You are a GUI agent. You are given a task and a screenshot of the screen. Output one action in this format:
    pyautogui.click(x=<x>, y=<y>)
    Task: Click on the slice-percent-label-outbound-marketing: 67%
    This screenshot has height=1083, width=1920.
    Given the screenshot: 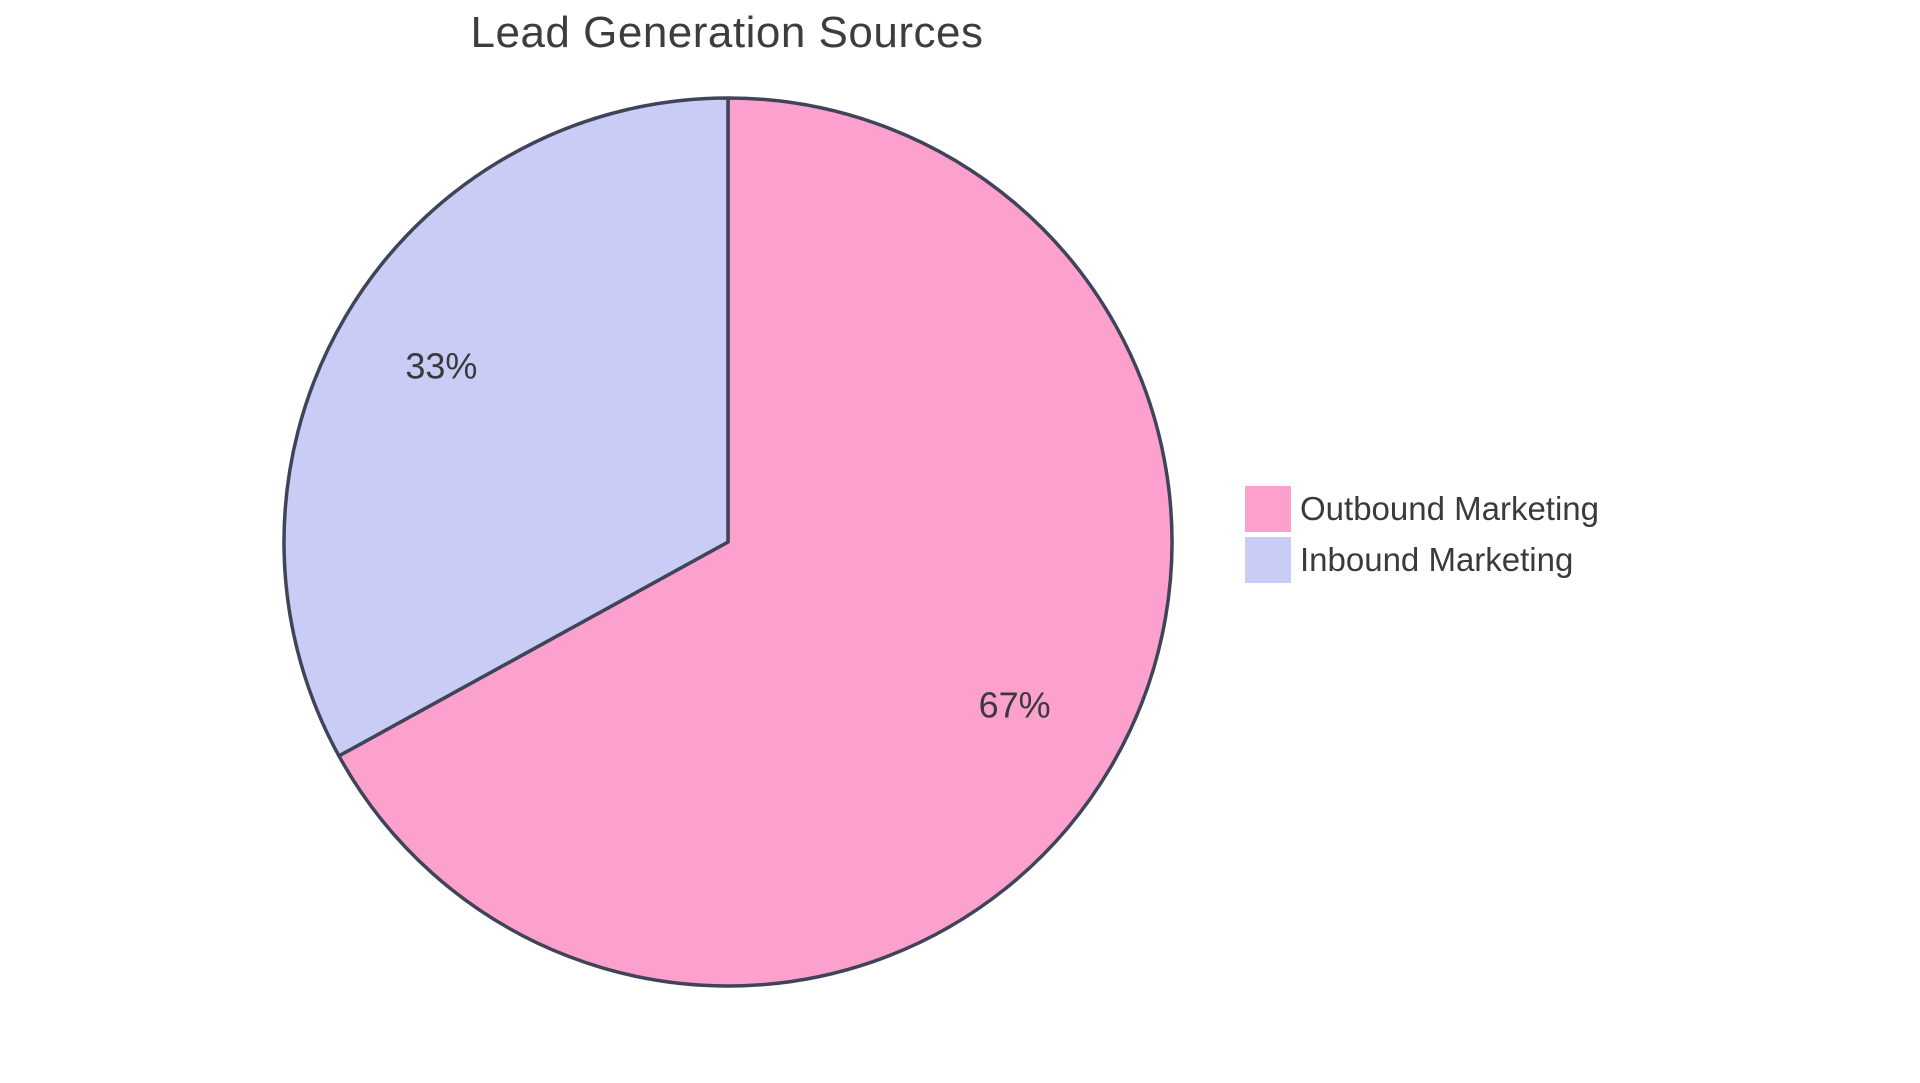 What is the action you would take?
    pyautogui.click(x=1015, y=705)
    